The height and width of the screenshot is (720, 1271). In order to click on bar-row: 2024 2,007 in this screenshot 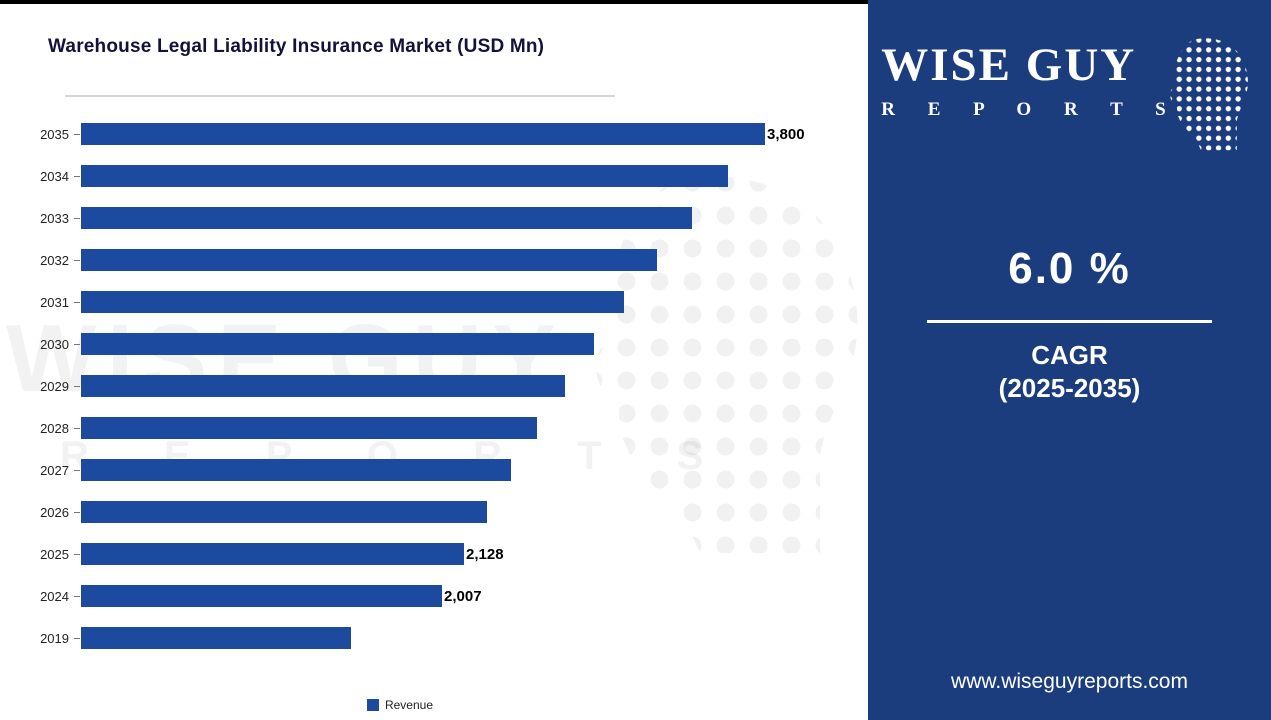, I will do `click(434, 596)`.